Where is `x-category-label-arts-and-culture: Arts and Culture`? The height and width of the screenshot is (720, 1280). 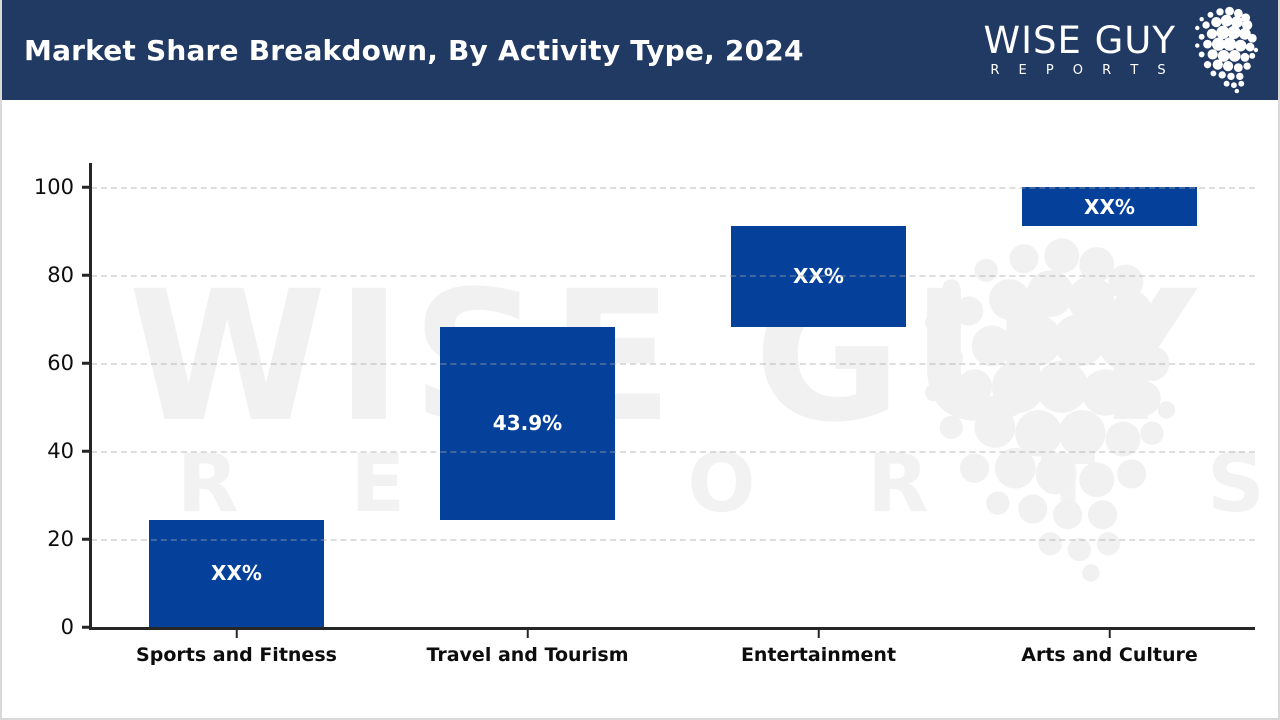
x-category-label-arts-and-culture: Arts and Culture is located at coordinates (1109, 655).